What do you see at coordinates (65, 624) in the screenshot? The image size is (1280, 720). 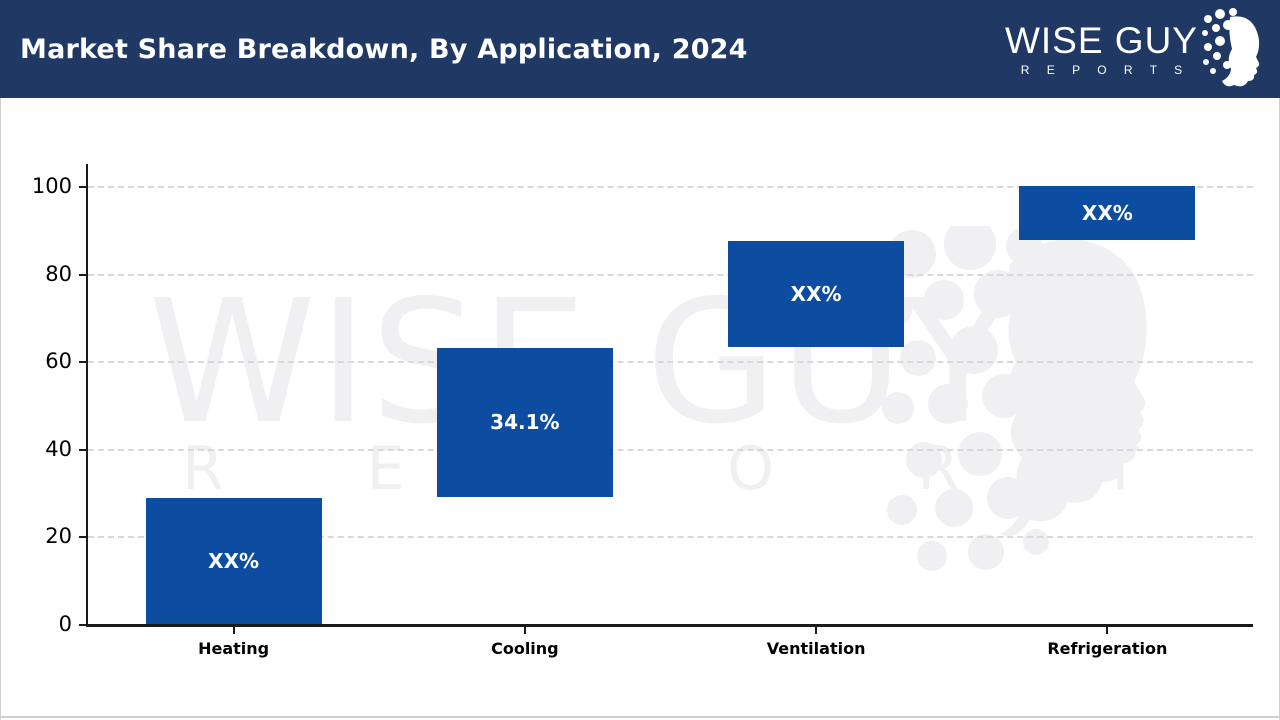 I see `y-tick-label: 0` at bounding box center [65, 624].